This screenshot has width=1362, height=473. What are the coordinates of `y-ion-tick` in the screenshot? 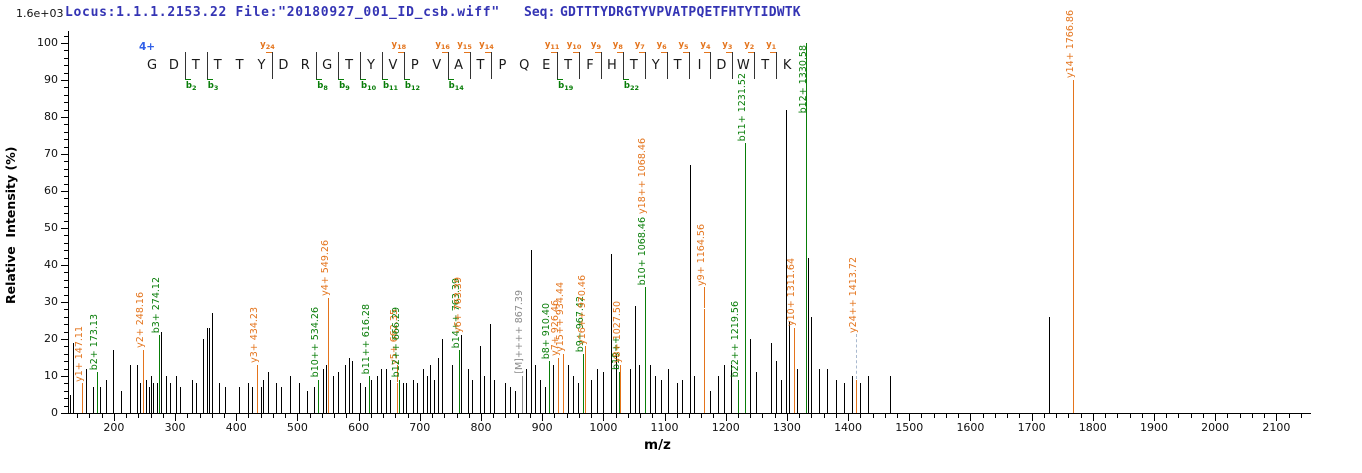 It's located at (466, 52).